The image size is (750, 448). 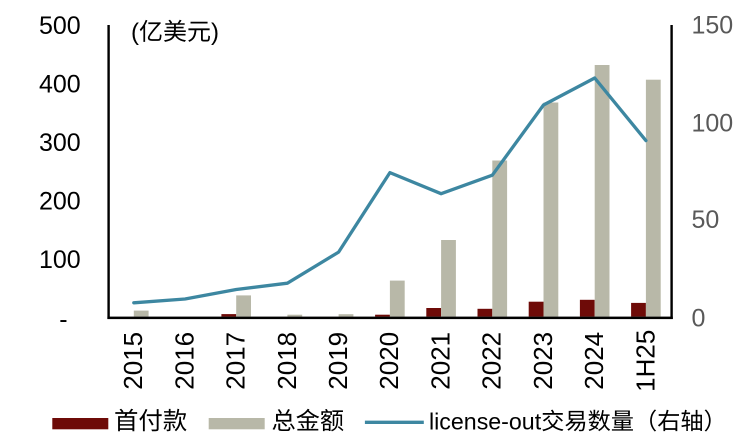 What do you see at coordinates (60, 201) in the screenshot?
I see `svg-text: 200` at bounding box center [60, 201].